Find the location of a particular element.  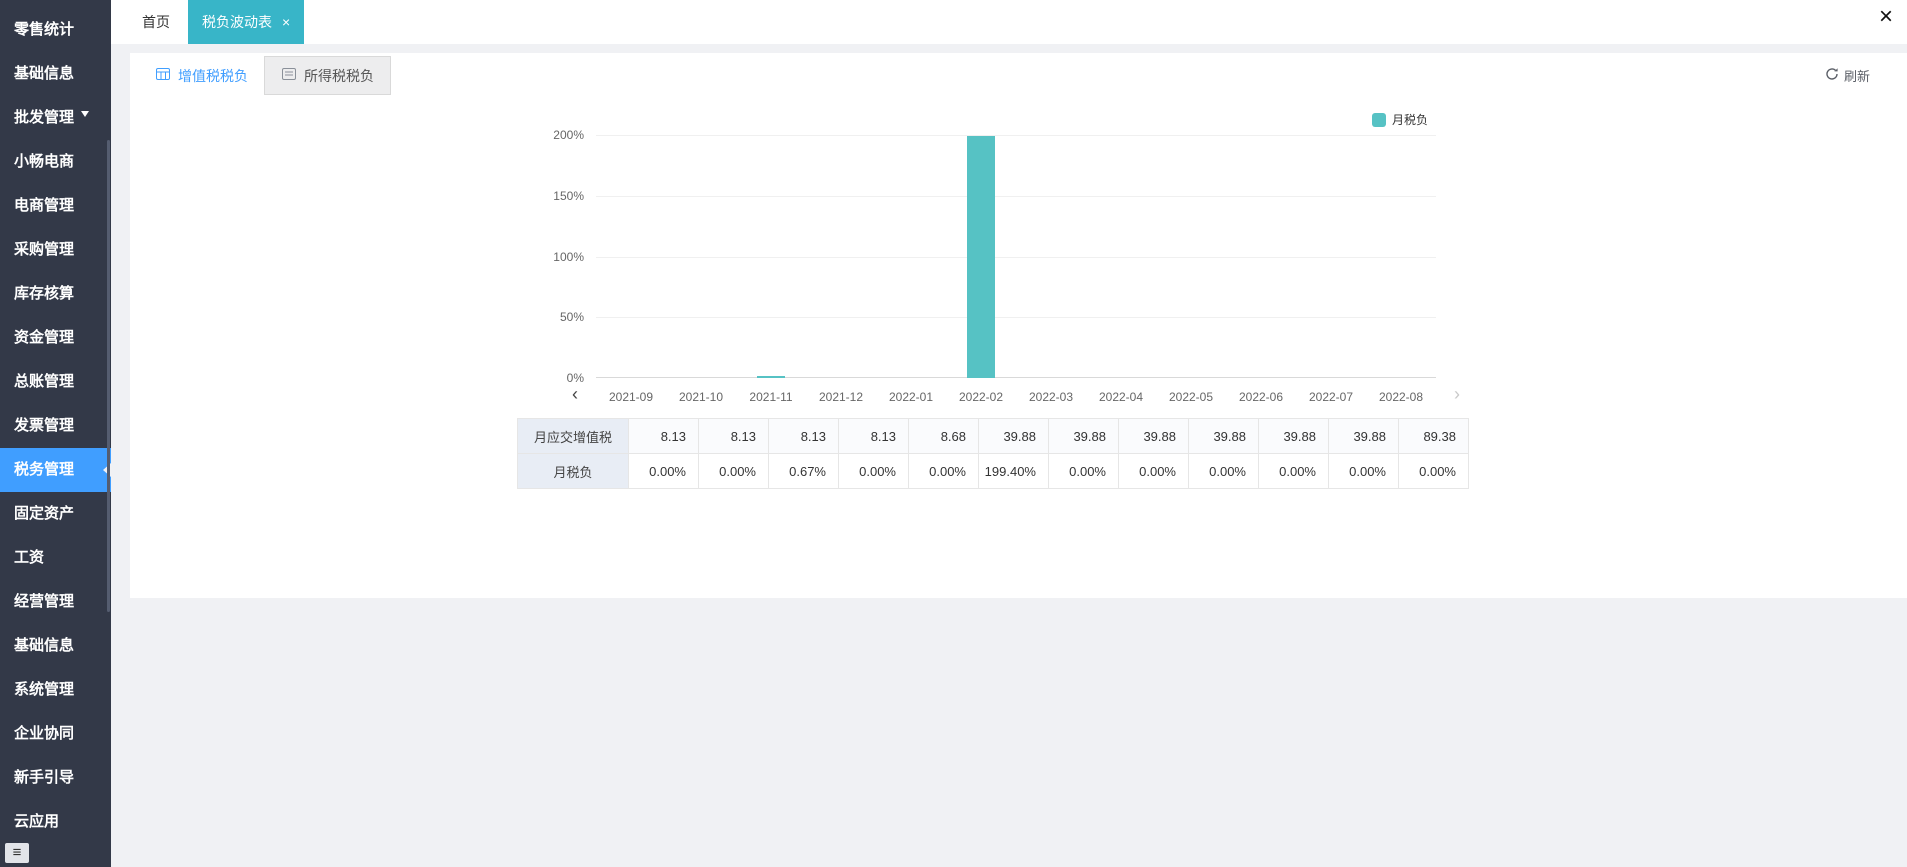

sidebar-item: 发票管理 is located at coordinates (55, 426).